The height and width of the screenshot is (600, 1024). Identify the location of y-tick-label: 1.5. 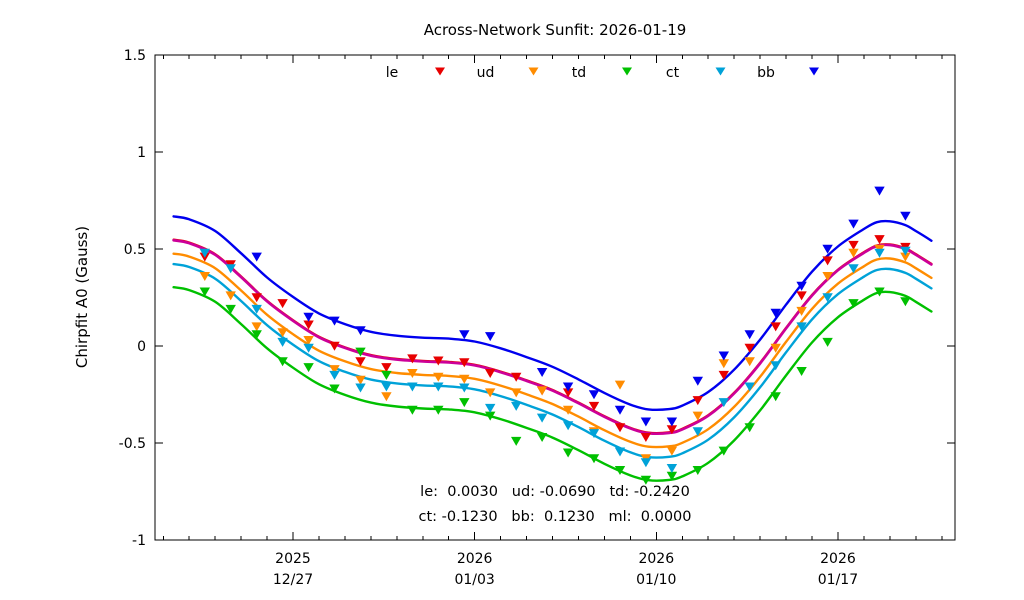
(135, 56).